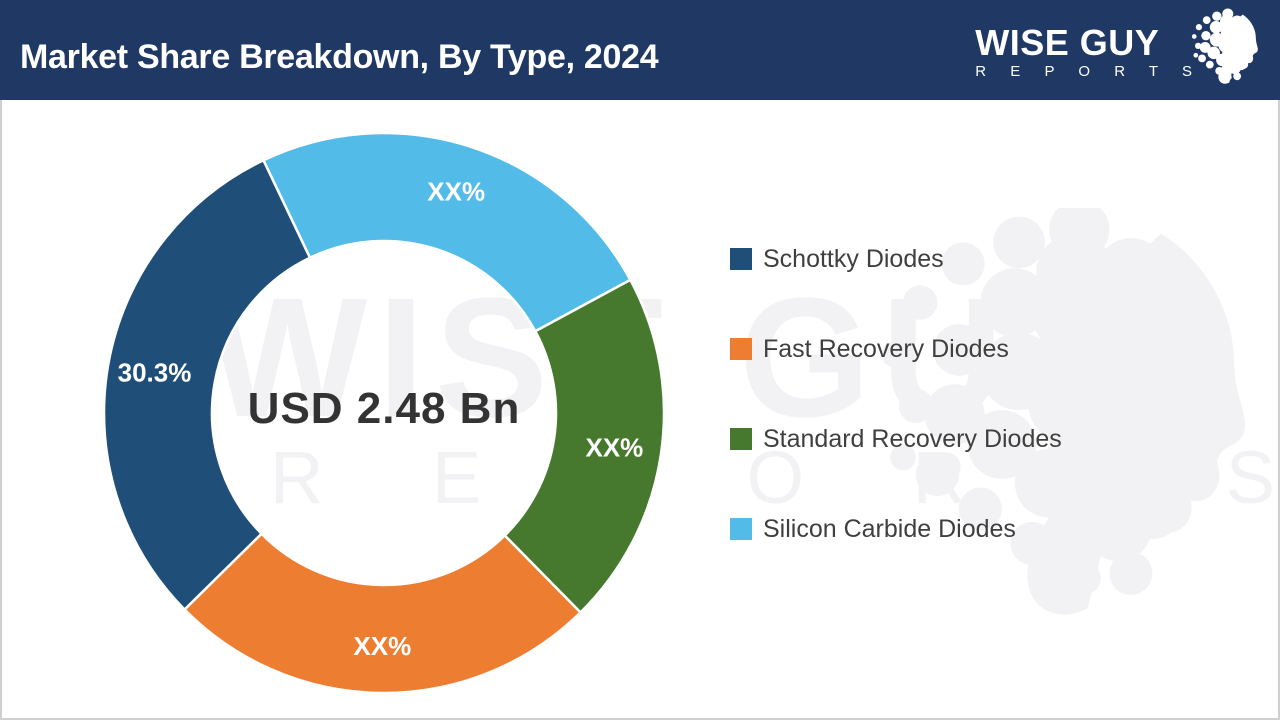 The width and height of the screenshot is (1280, 720). Describe the element at coordinates (912, 438) in the screenshot. I see `legend-label-standard-recovery-diodes: Standard Recovery Diodes` at that location.